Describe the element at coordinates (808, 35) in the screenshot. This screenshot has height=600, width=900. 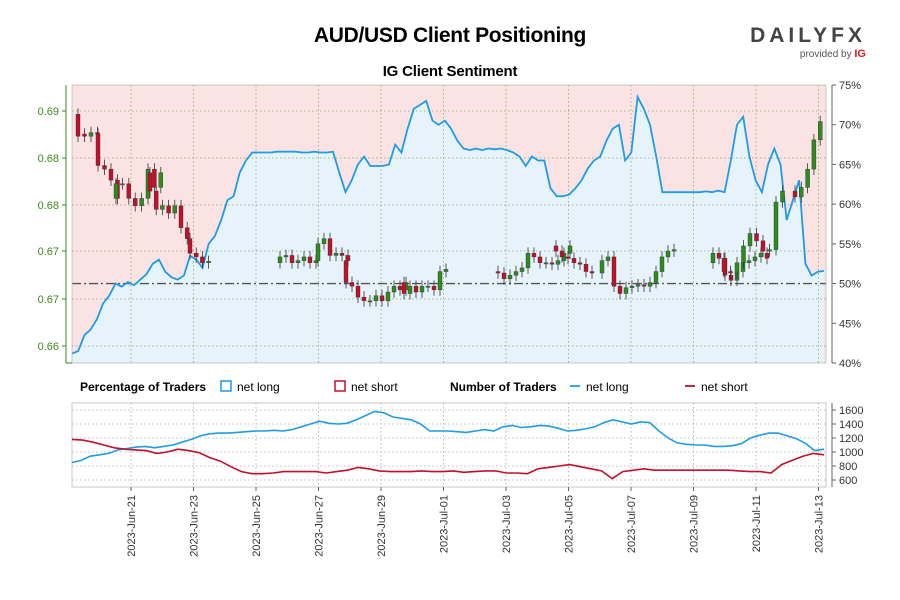
I see `logo-wordmark: DAILYFX` at that location.